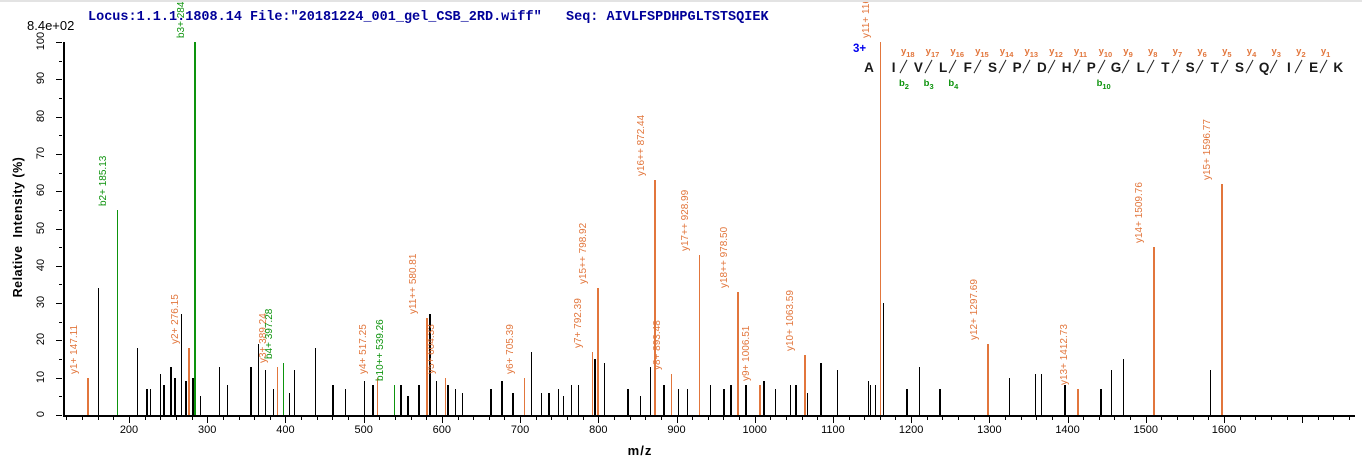 The width and height of the screenshot is (1362, 473). I want to click on y-ion-peak-label: y10+ 1063.59, so click(791, 321).